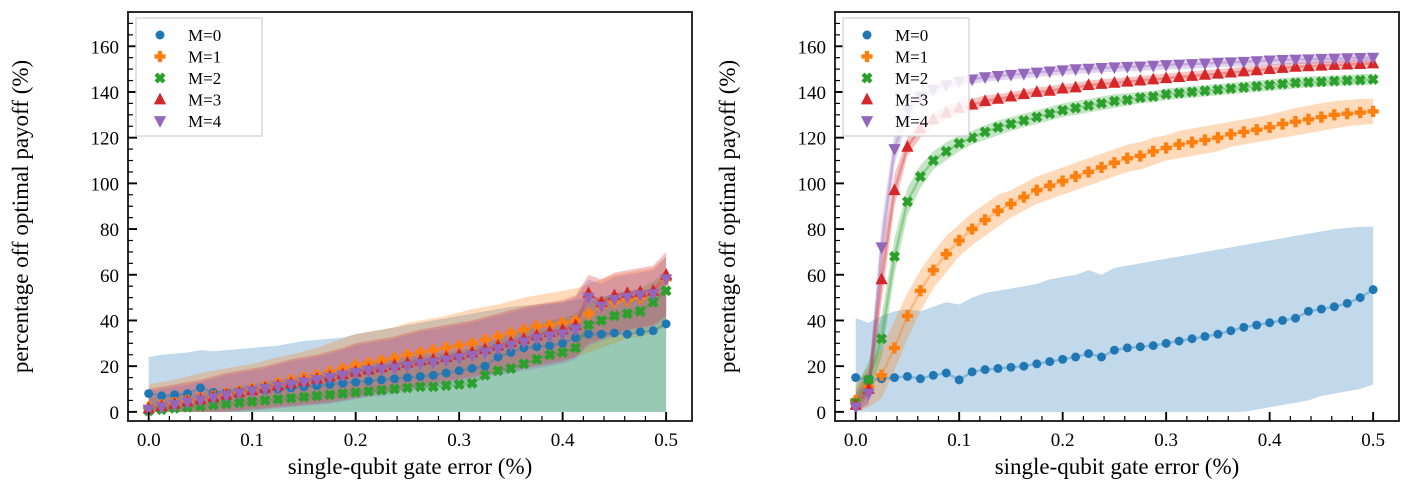  What do you see at coordinates (1063, 440) in the screenshot?
I see `x-tick-label: 0.2` at bounding box center [1063, 440].